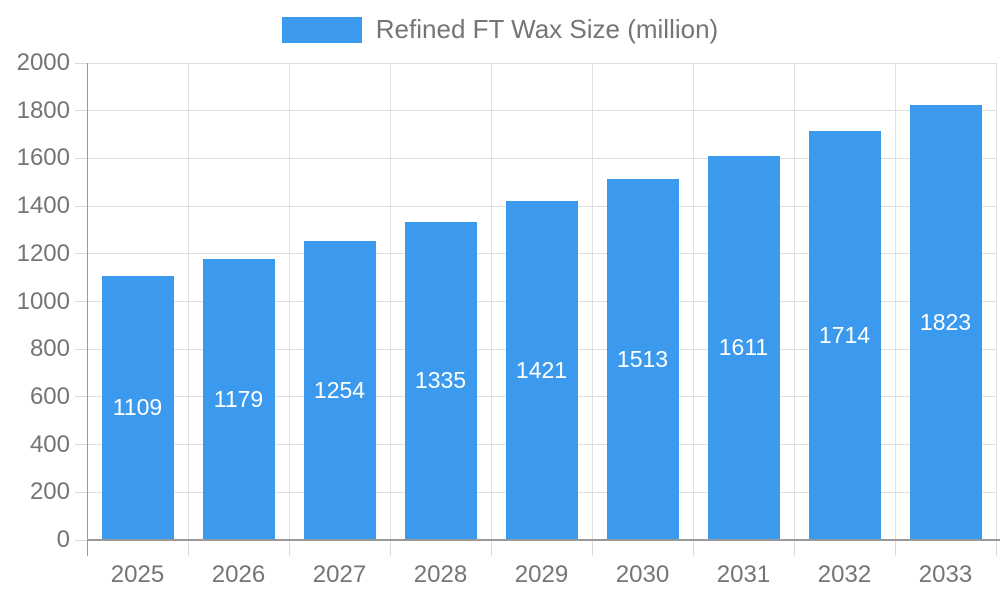 The height and width of the screenshot is (600, 1000). What do you see at coordinates (541, 574) in the screenshot?
I see `x-axis-label: 2029` at bounding box center [541, 574].